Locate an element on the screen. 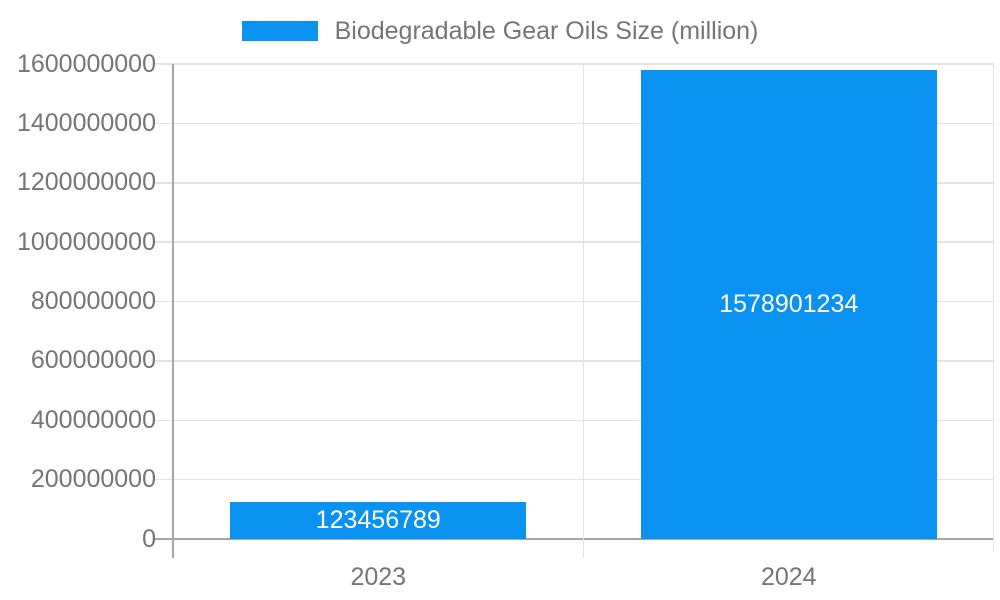 This screenshot has height=600, width=1000. legend-swatch is located at coordinates (279, 31).